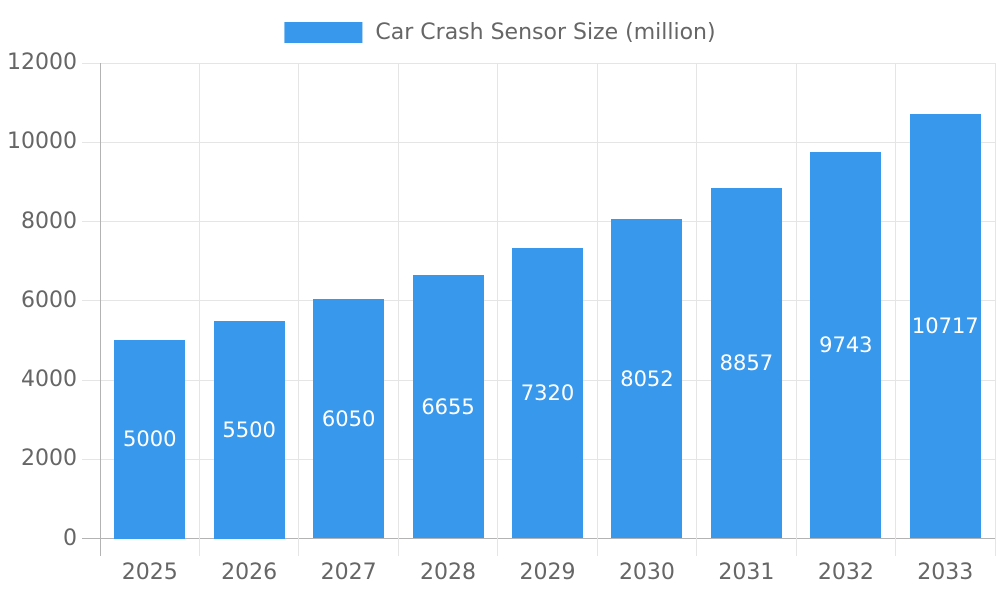 Image resolution: width=1000 pixels, height=600 pixels. I want to click on bar-2033, so click(945, 326).